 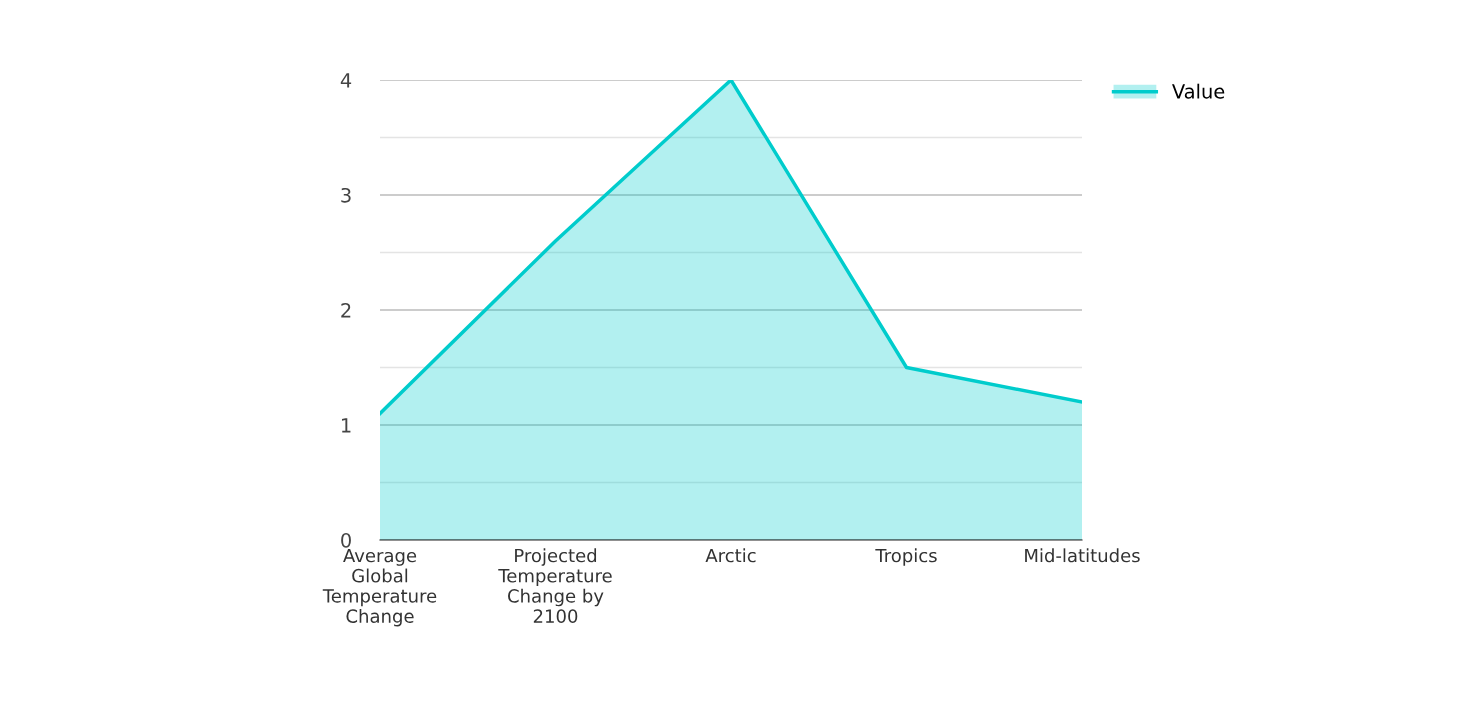 What do you see at coordinates (346, 540) in the screenshot?
I see `y-tick-label: 0` at bounding box center [346, 540].